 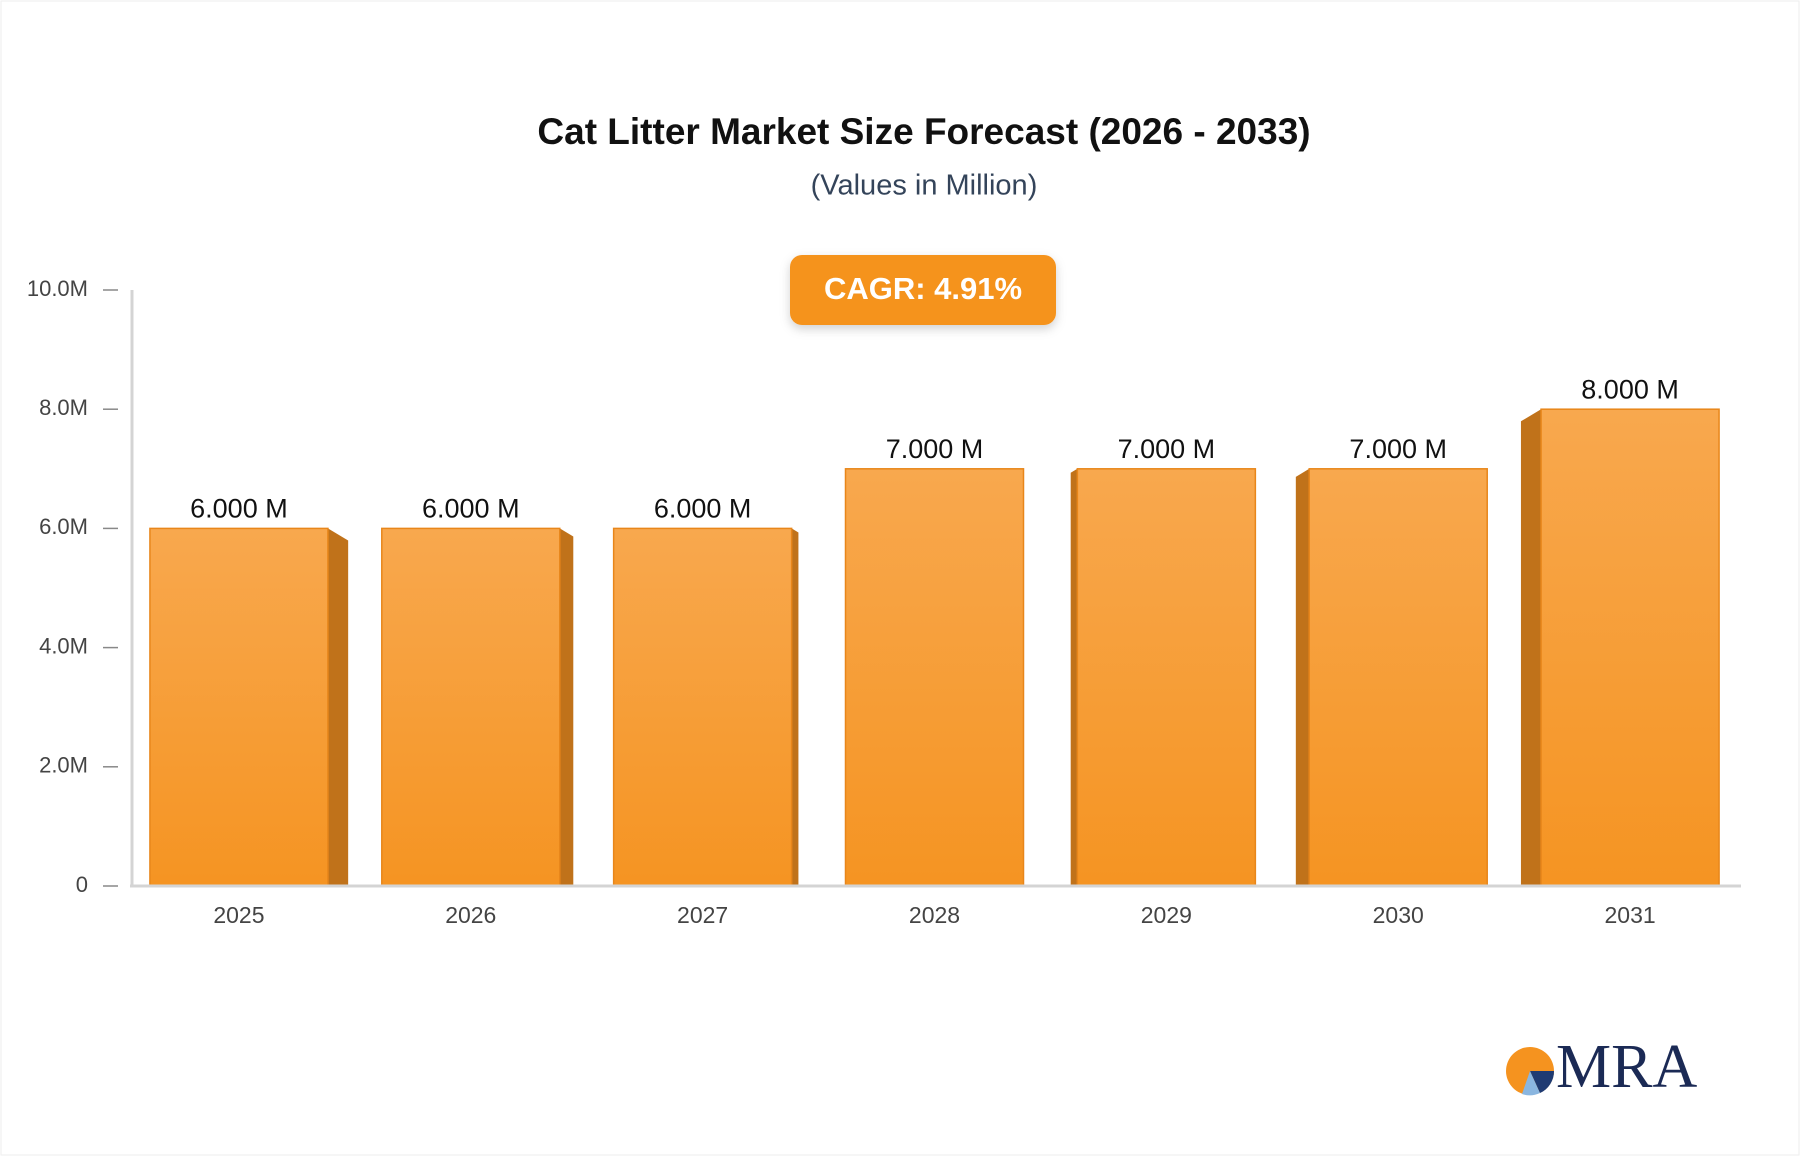 I want to click on y-tick-label: 6.0M, so click(x=63, y=526).